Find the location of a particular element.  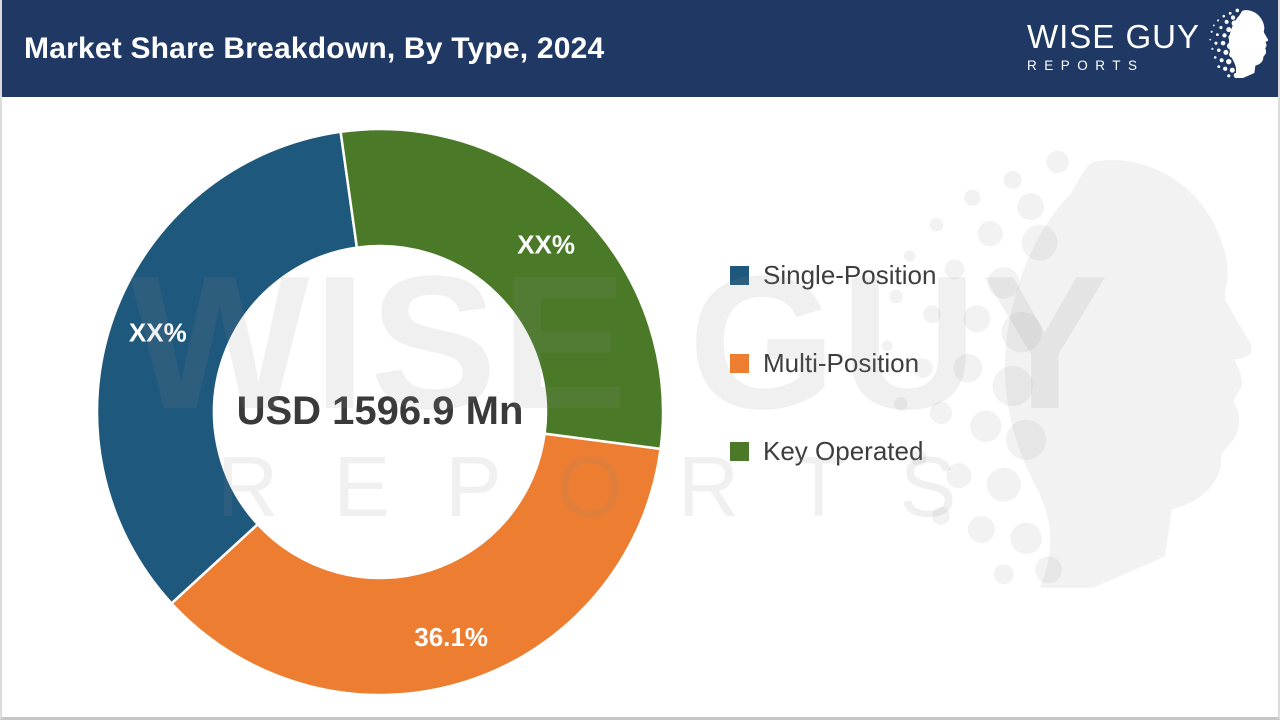

donut-slice-single-position is located at coordinates (227, 367).